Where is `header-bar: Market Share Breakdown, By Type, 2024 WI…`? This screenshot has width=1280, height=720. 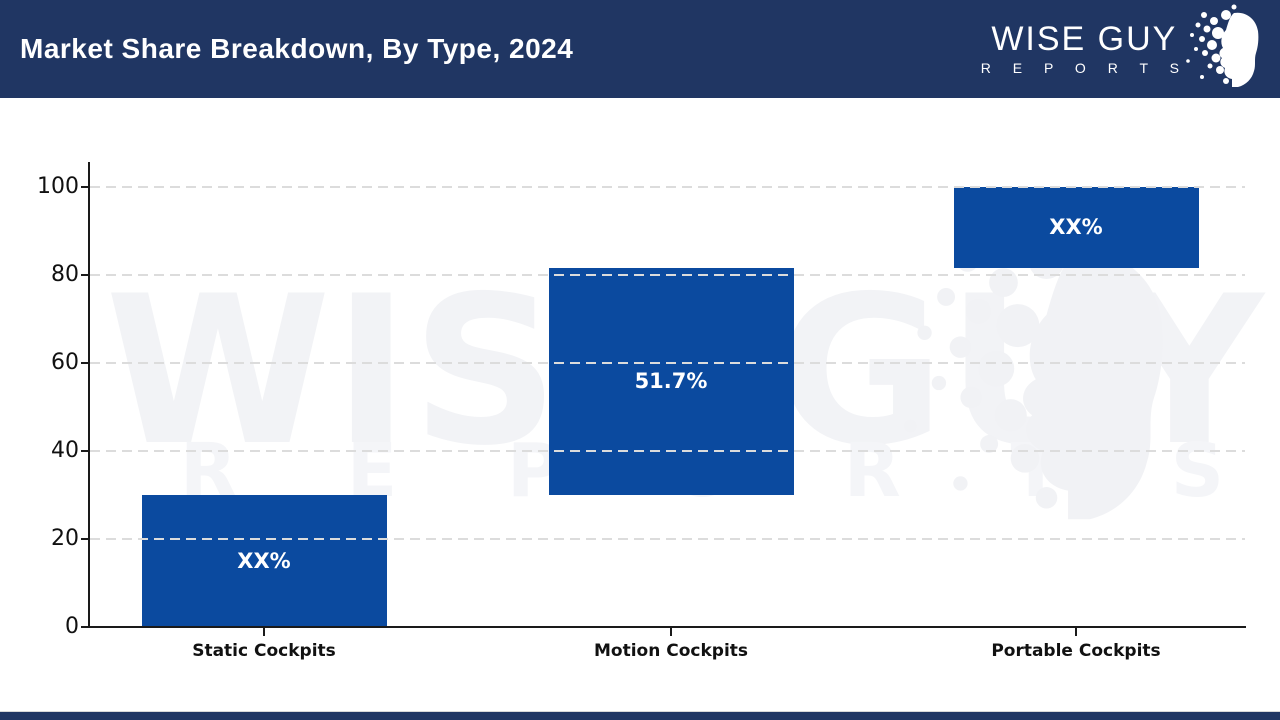
header-bar: Market Share Breakdown, By Type, 2024 WI… is located at coordinates (640, 49).